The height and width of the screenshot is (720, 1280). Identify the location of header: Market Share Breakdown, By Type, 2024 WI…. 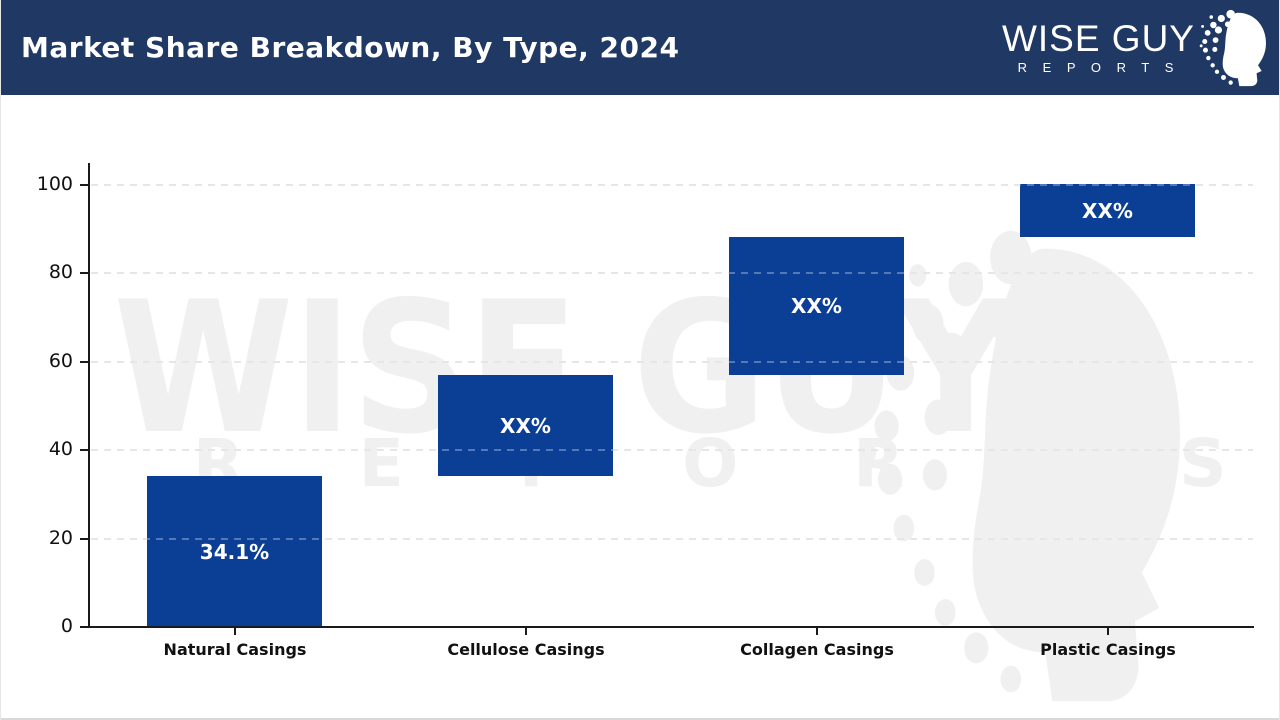
(640, 47).